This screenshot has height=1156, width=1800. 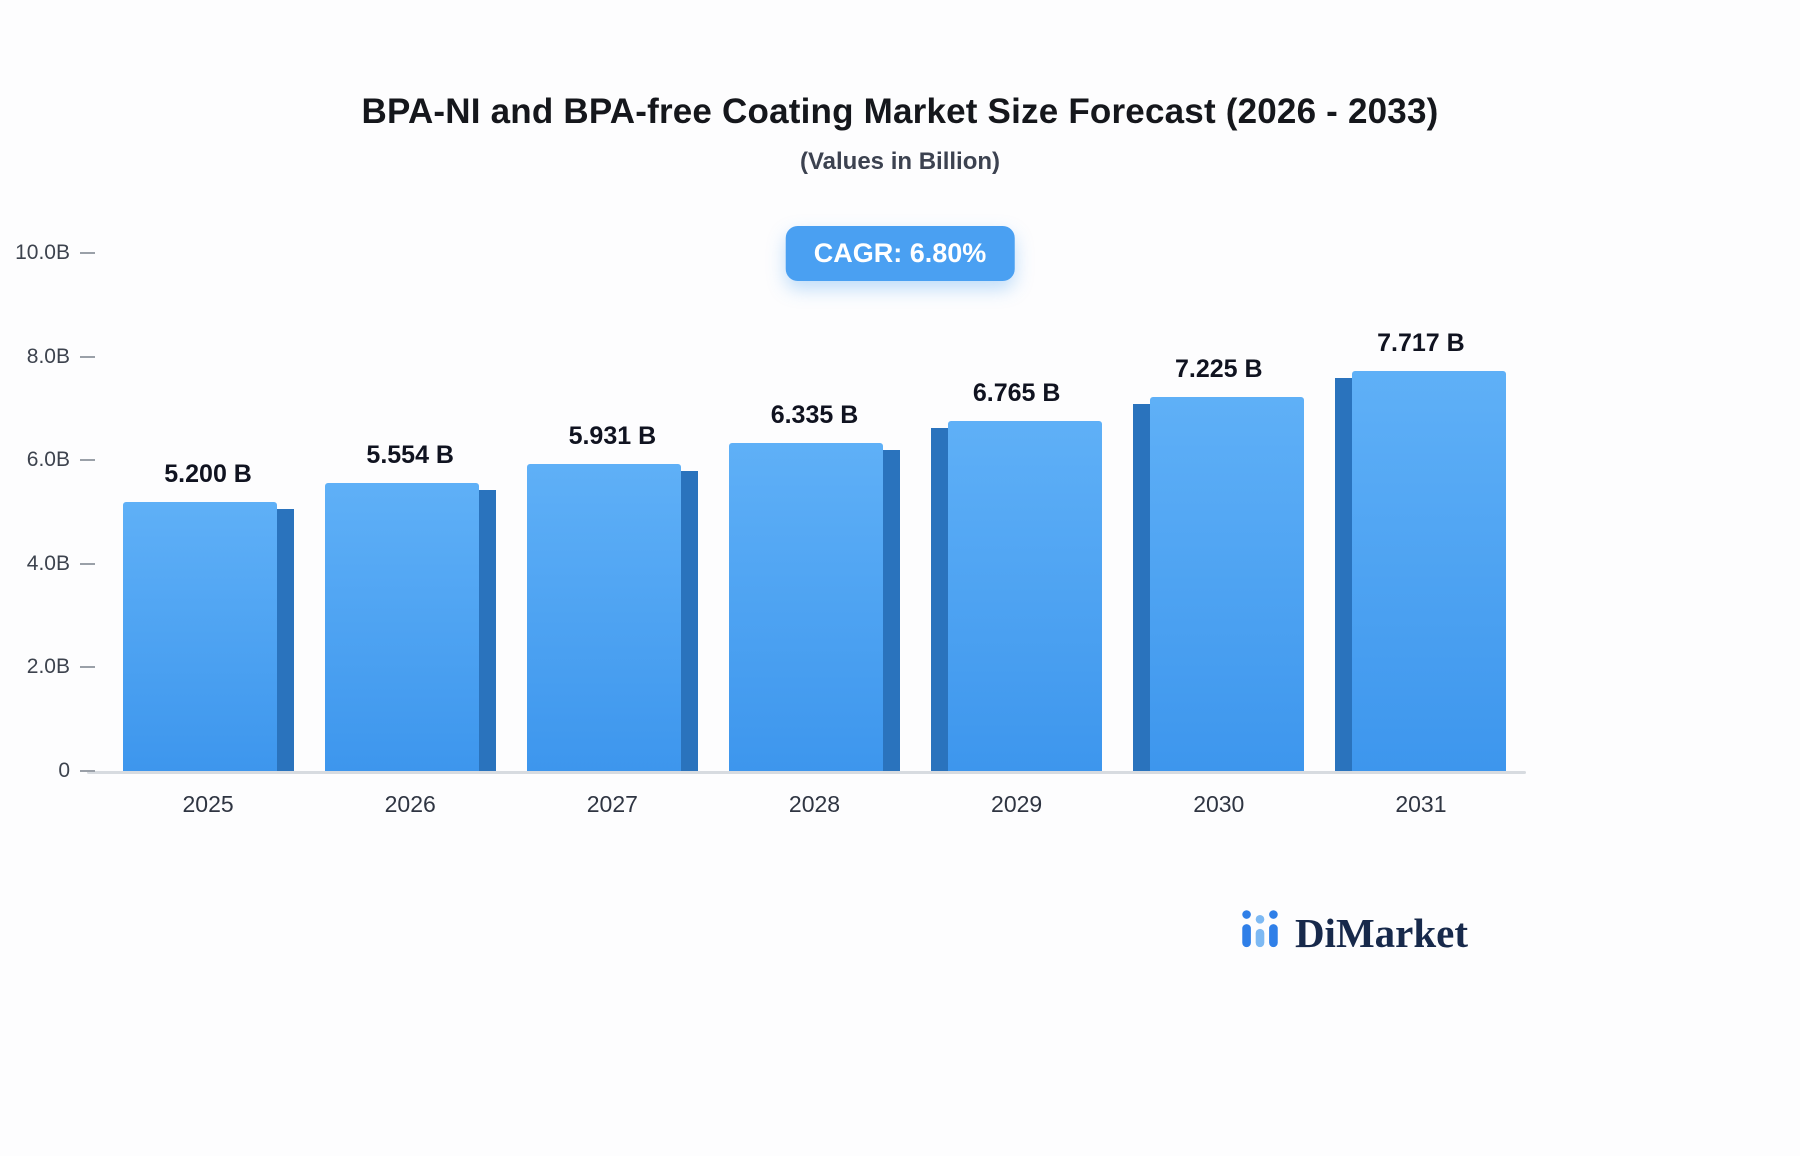 I want to click on bar-slot: 6.335 B 2028, so click(x=814, y=535).